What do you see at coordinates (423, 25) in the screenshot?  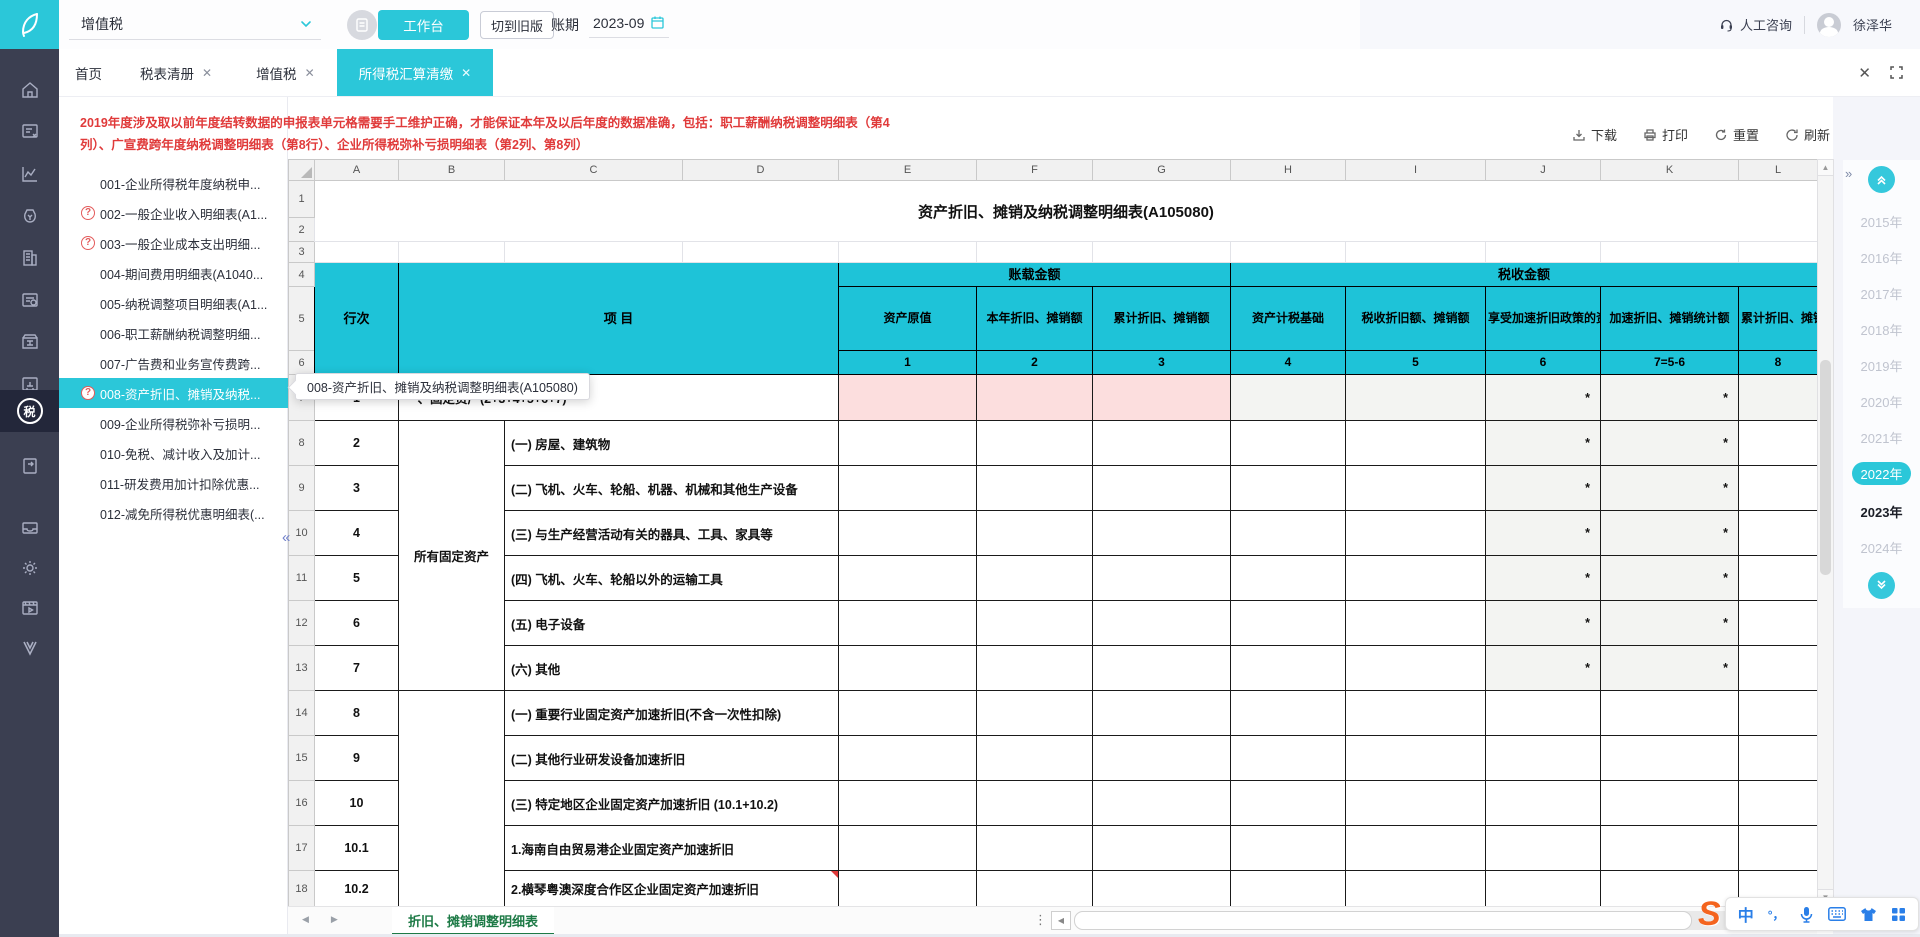 I see `workbench-button: 工作台` at bounding box center [423, 25].